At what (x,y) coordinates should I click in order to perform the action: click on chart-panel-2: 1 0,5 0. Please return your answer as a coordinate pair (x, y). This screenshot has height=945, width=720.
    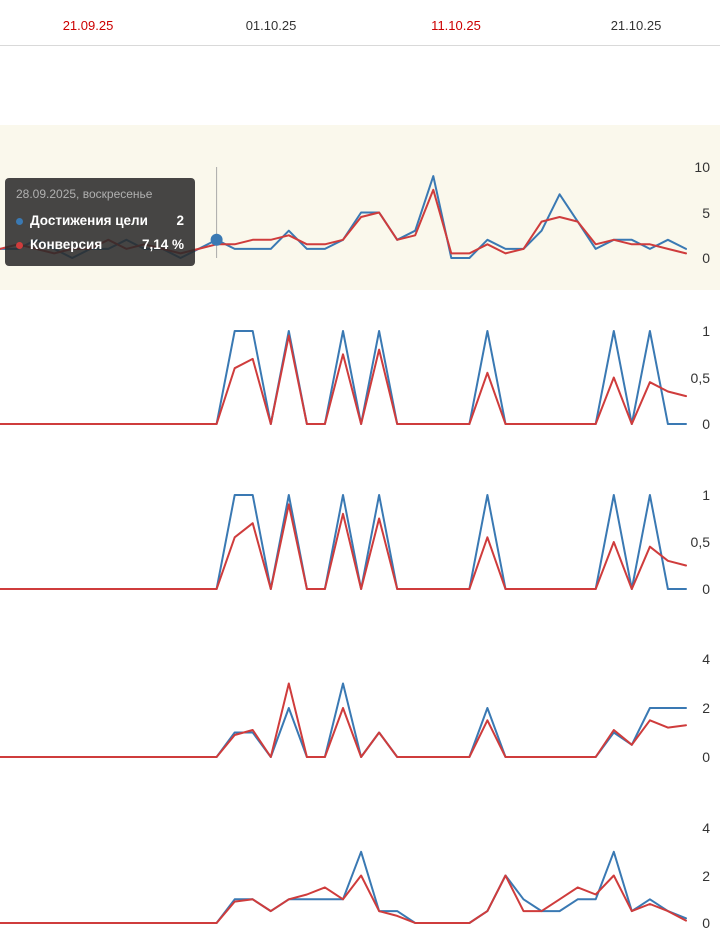
    Looking at the image, I should click on (360, 370).